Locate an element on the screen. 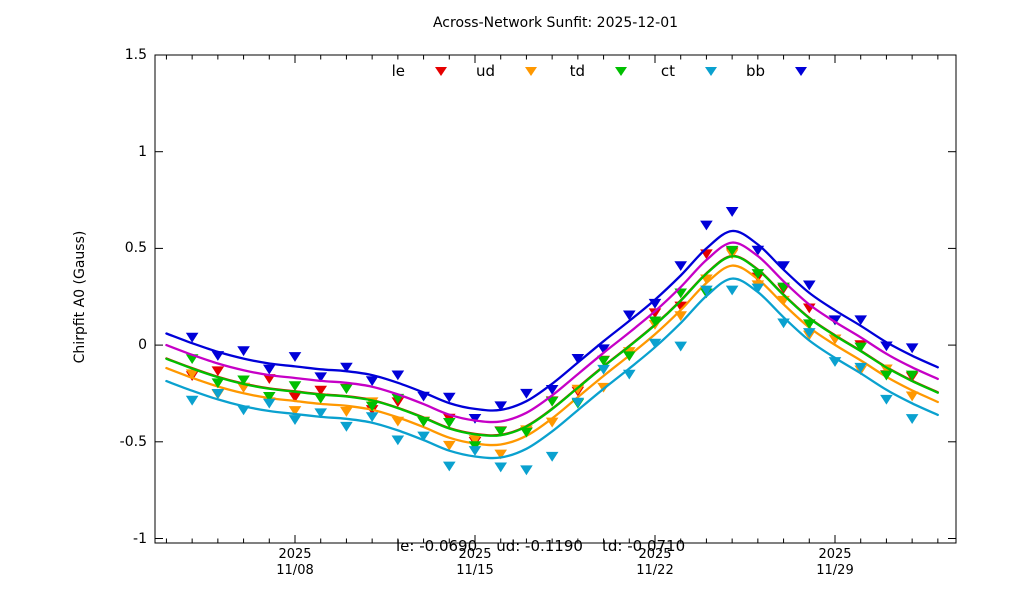 This screenshot has width=1024, height=600. y-axis-label: Chirpfit A0 (Gauss) is located at coordinates (80, 297).